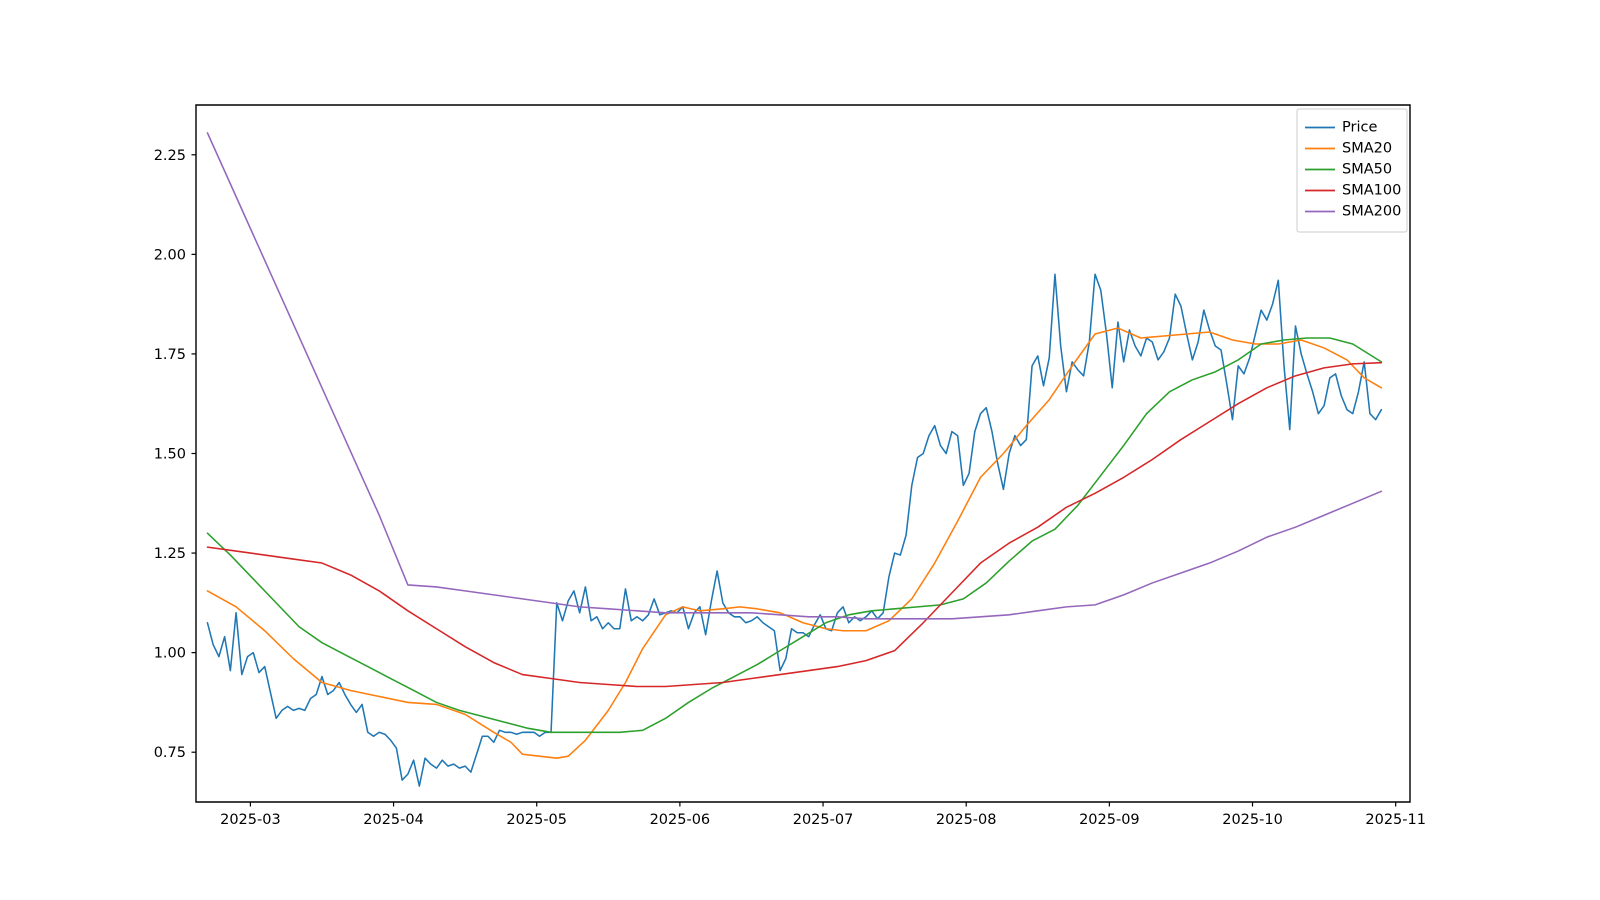  Describe the element at coordinates (170, 455) in the screenshot. I see `y-tick-label: 1.50` at that location.